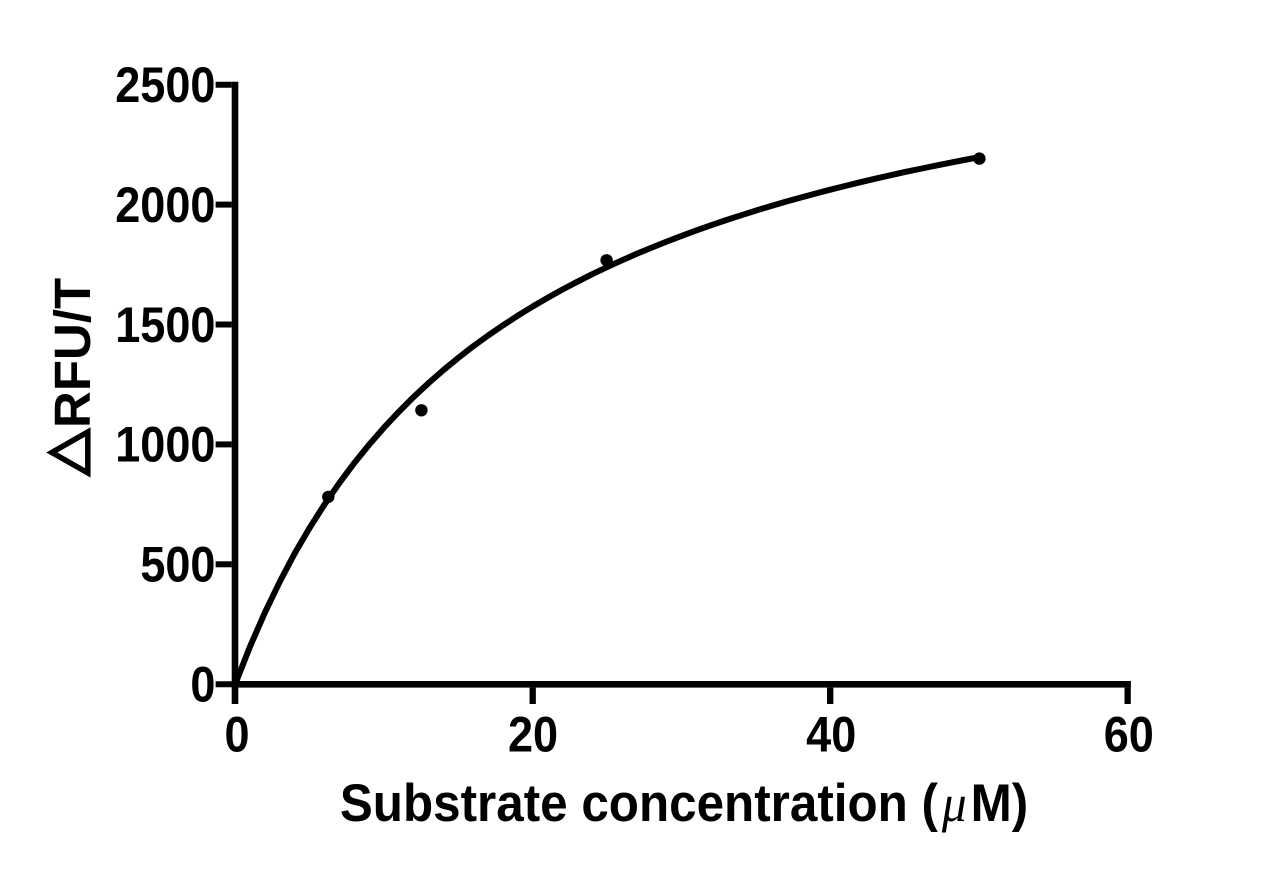  I want to click on svg-text: 60, so click(1129, 735).